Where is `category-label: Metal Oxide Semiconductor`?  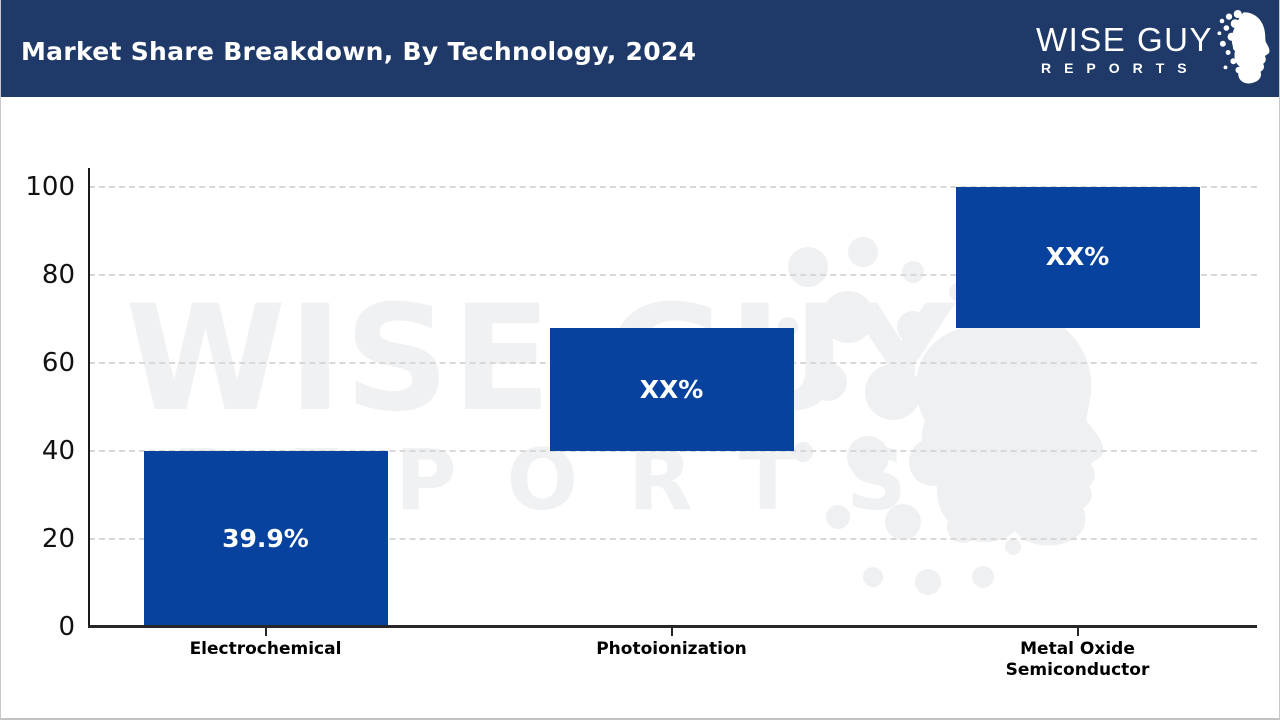
category-label: Metal Oxide Semiconductor is located at coordinates (1077, 659).